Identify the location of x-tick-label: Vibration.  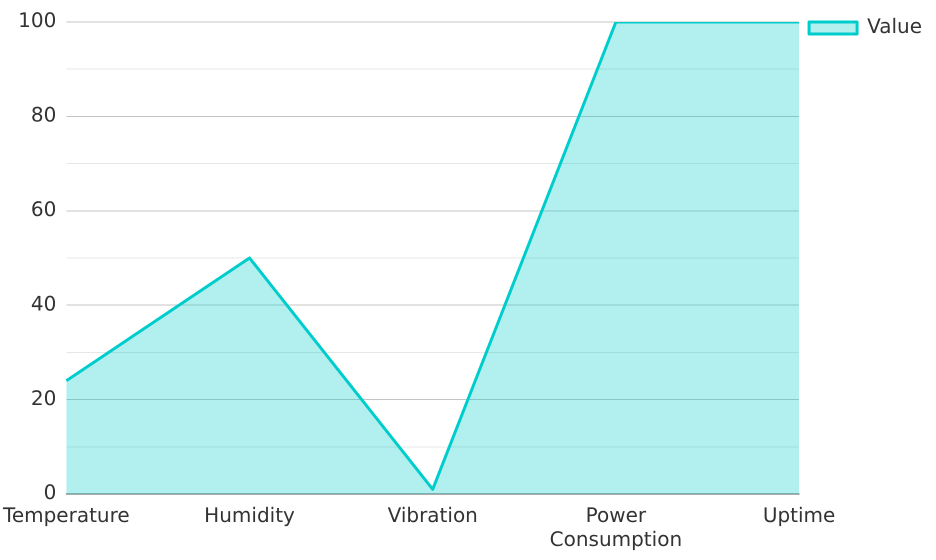
(433, 515).